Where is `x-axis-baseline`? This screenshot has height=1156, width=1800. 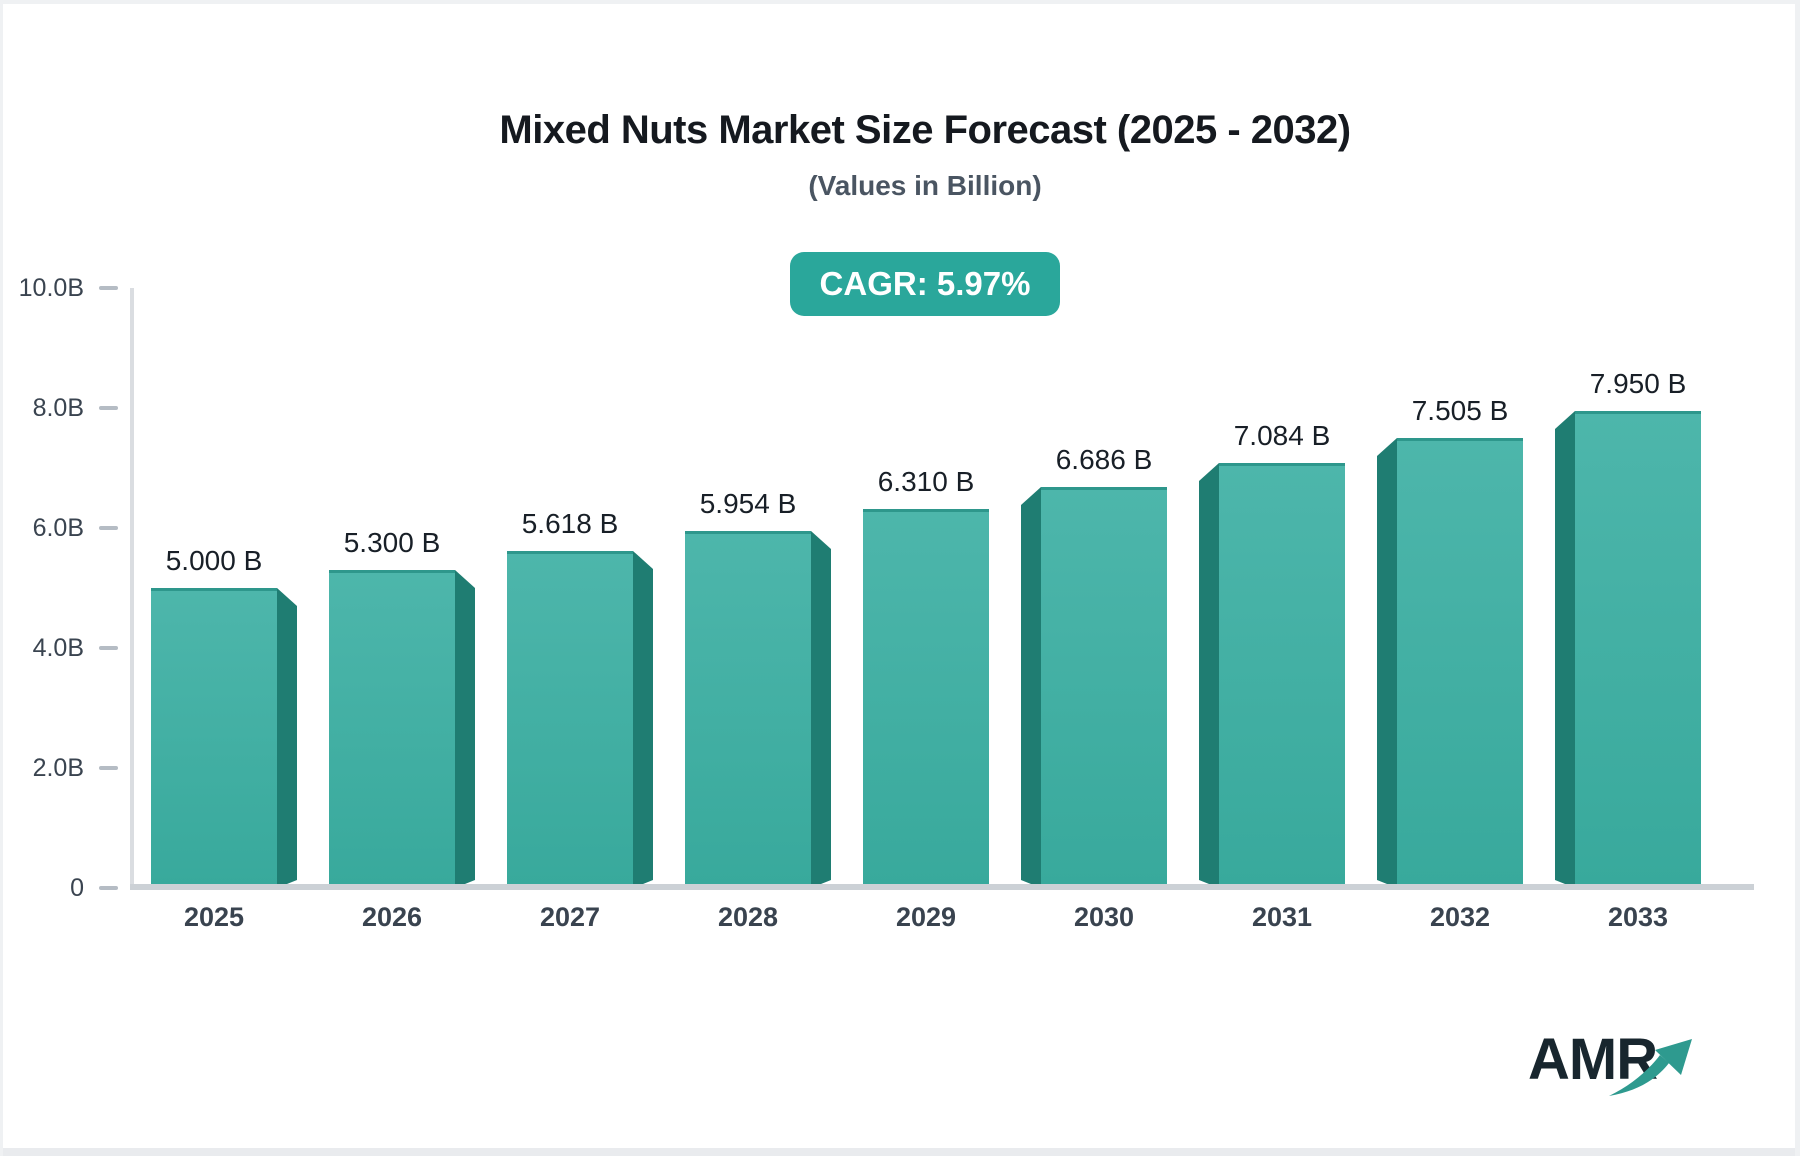
x-axis-baseline is located at coordinates (942, 887).